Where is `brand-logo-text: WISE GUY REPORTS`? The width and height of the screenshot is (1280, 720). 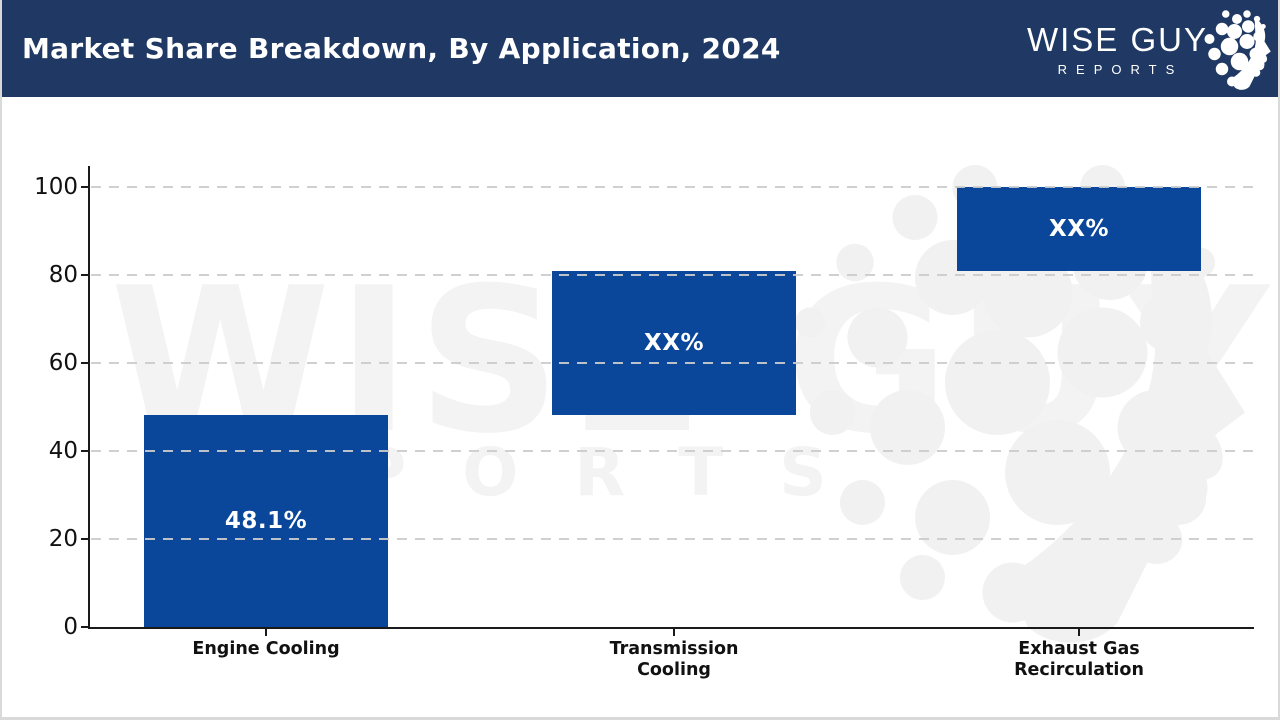
brand-logo-text: WISE GUY REPORTS is located at coordinates (1117, 49).